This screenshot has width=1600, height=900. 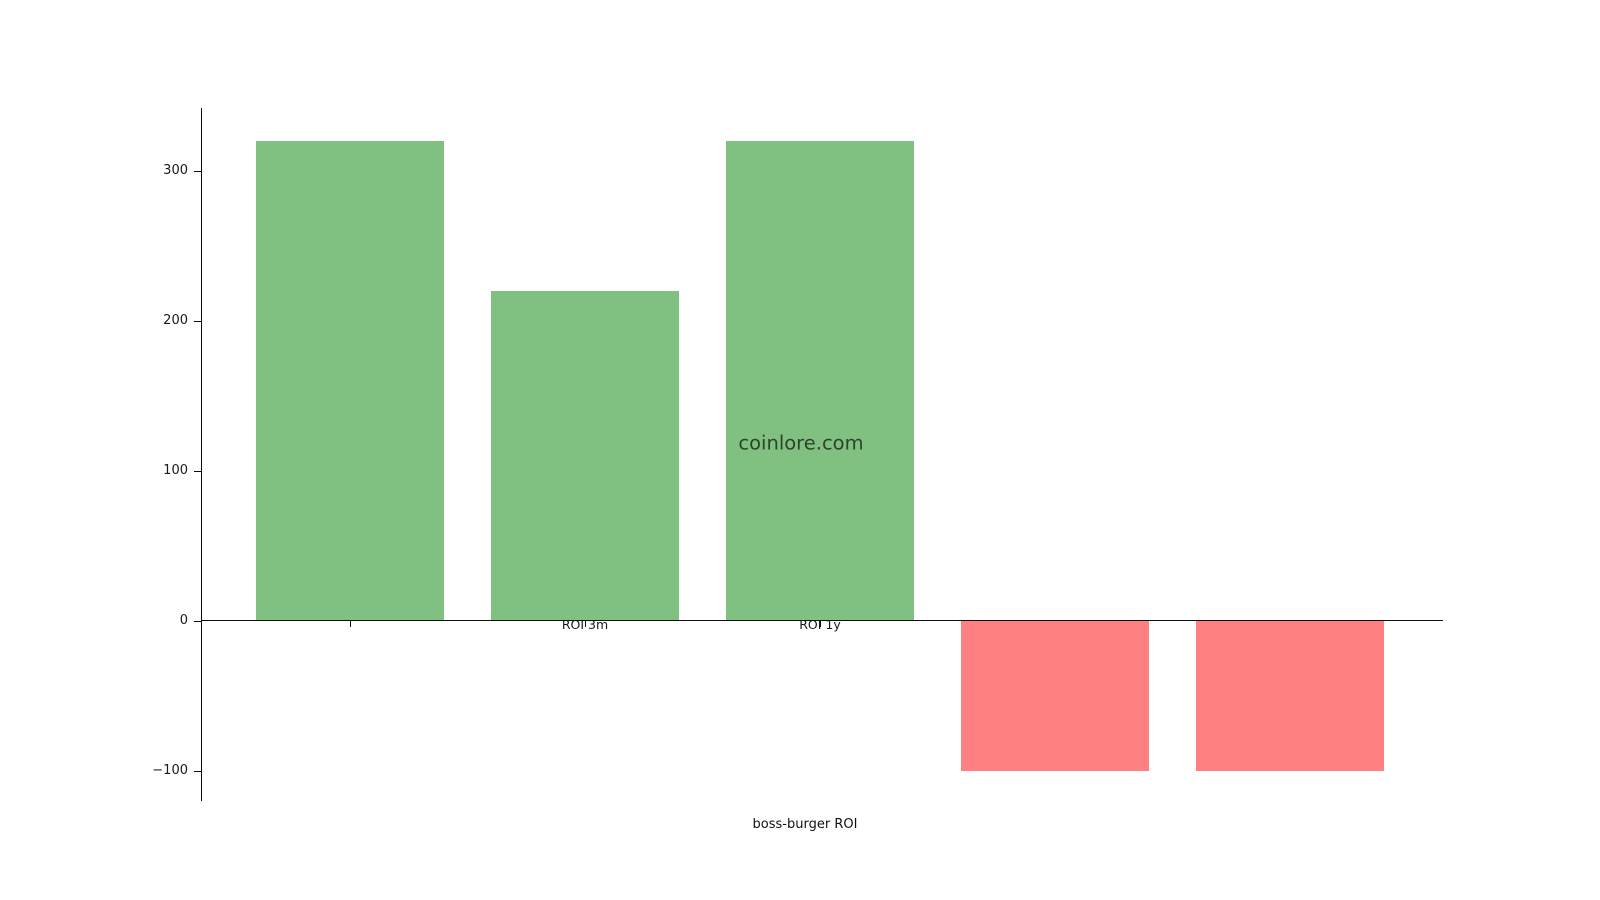 I want to click on y-tick-label-2: 200, so click(x=175, y=320).